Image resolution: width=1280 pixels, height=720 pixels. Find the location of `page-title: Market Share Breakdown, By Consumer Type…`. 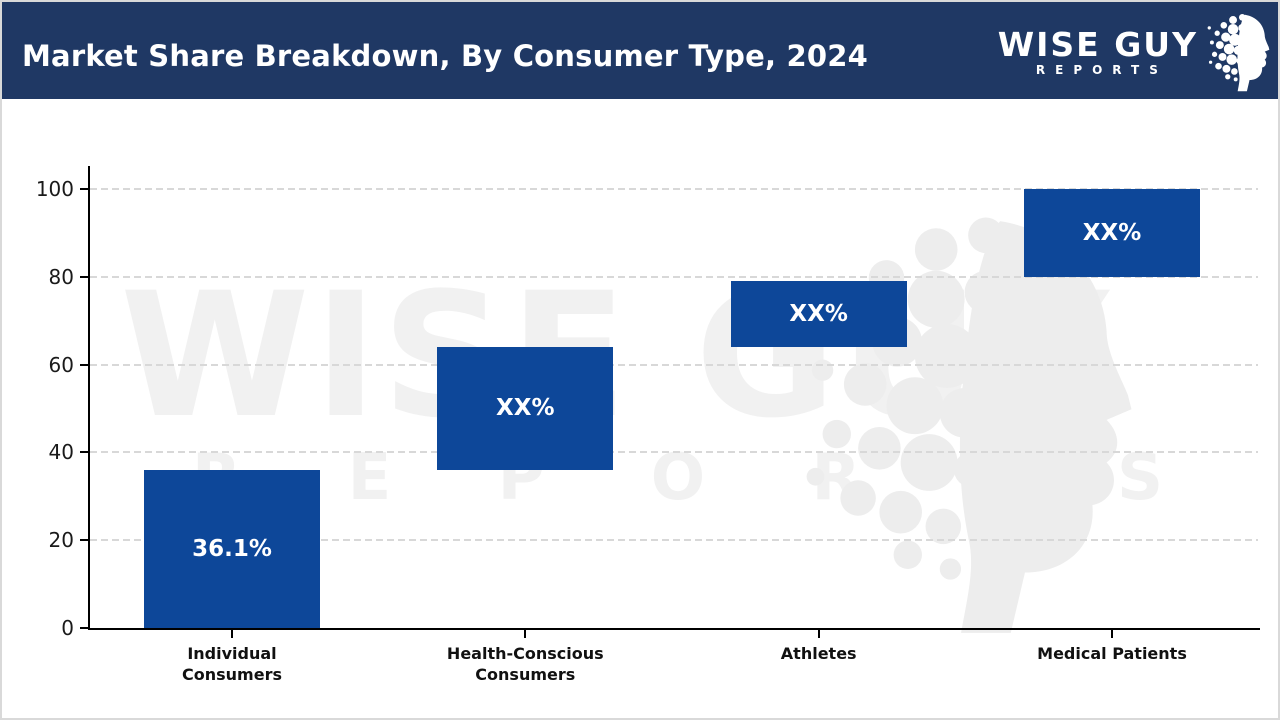

page-title: Market Share Breakdown, By Consumer Type… is located at coordinates (445, 55).